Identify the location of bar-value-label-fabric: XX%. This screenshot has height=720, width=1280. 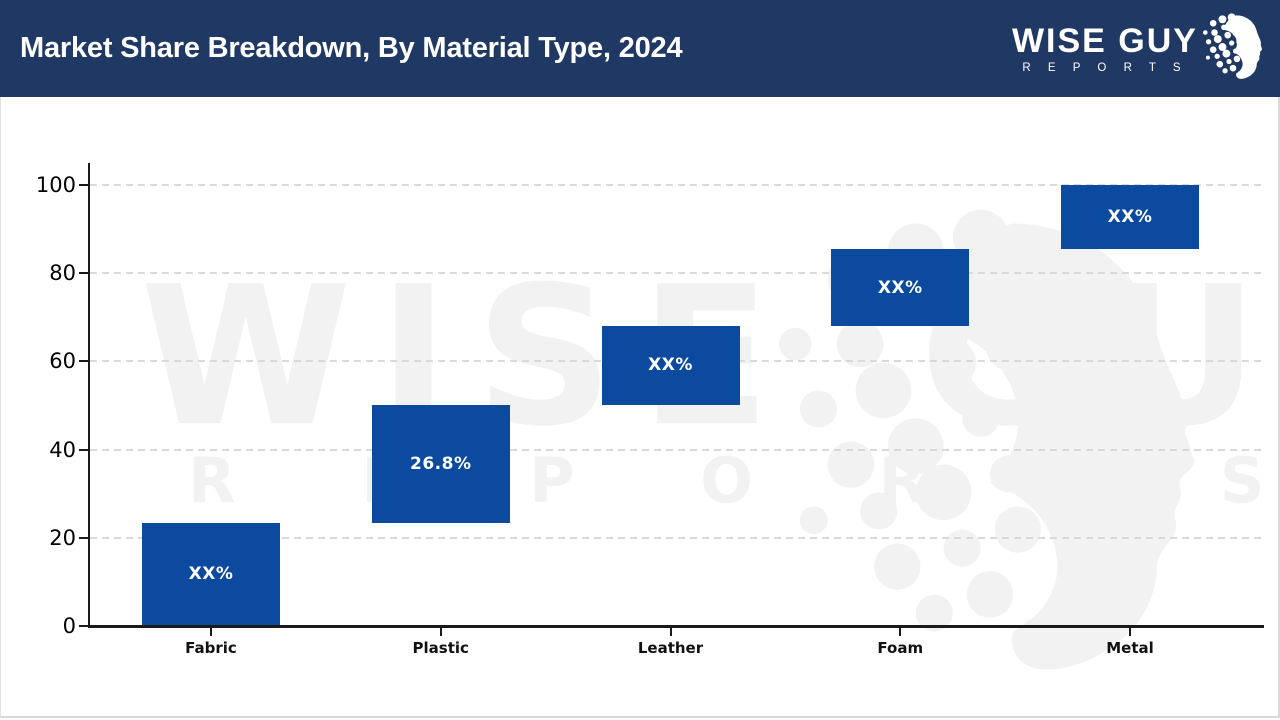
(211, 574).